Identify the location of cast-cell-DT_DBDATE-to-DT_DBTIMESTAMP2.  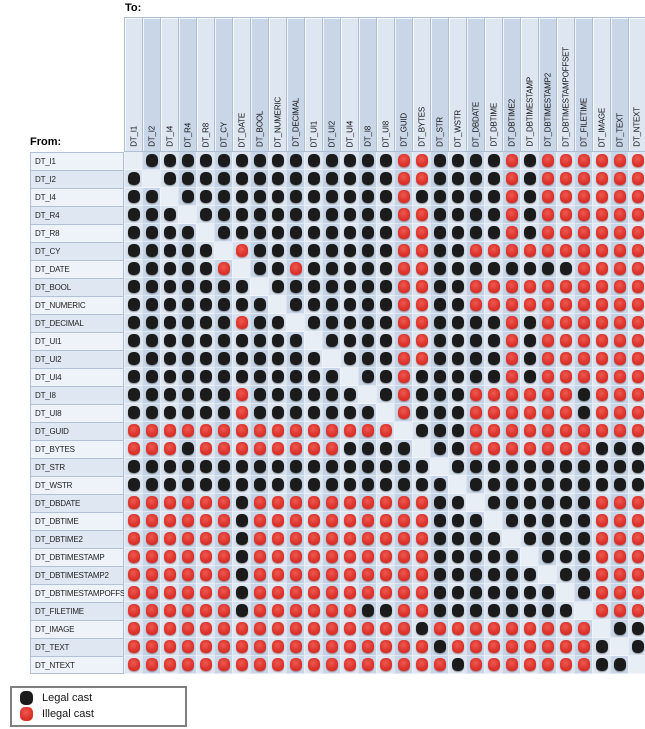
(547, 503).